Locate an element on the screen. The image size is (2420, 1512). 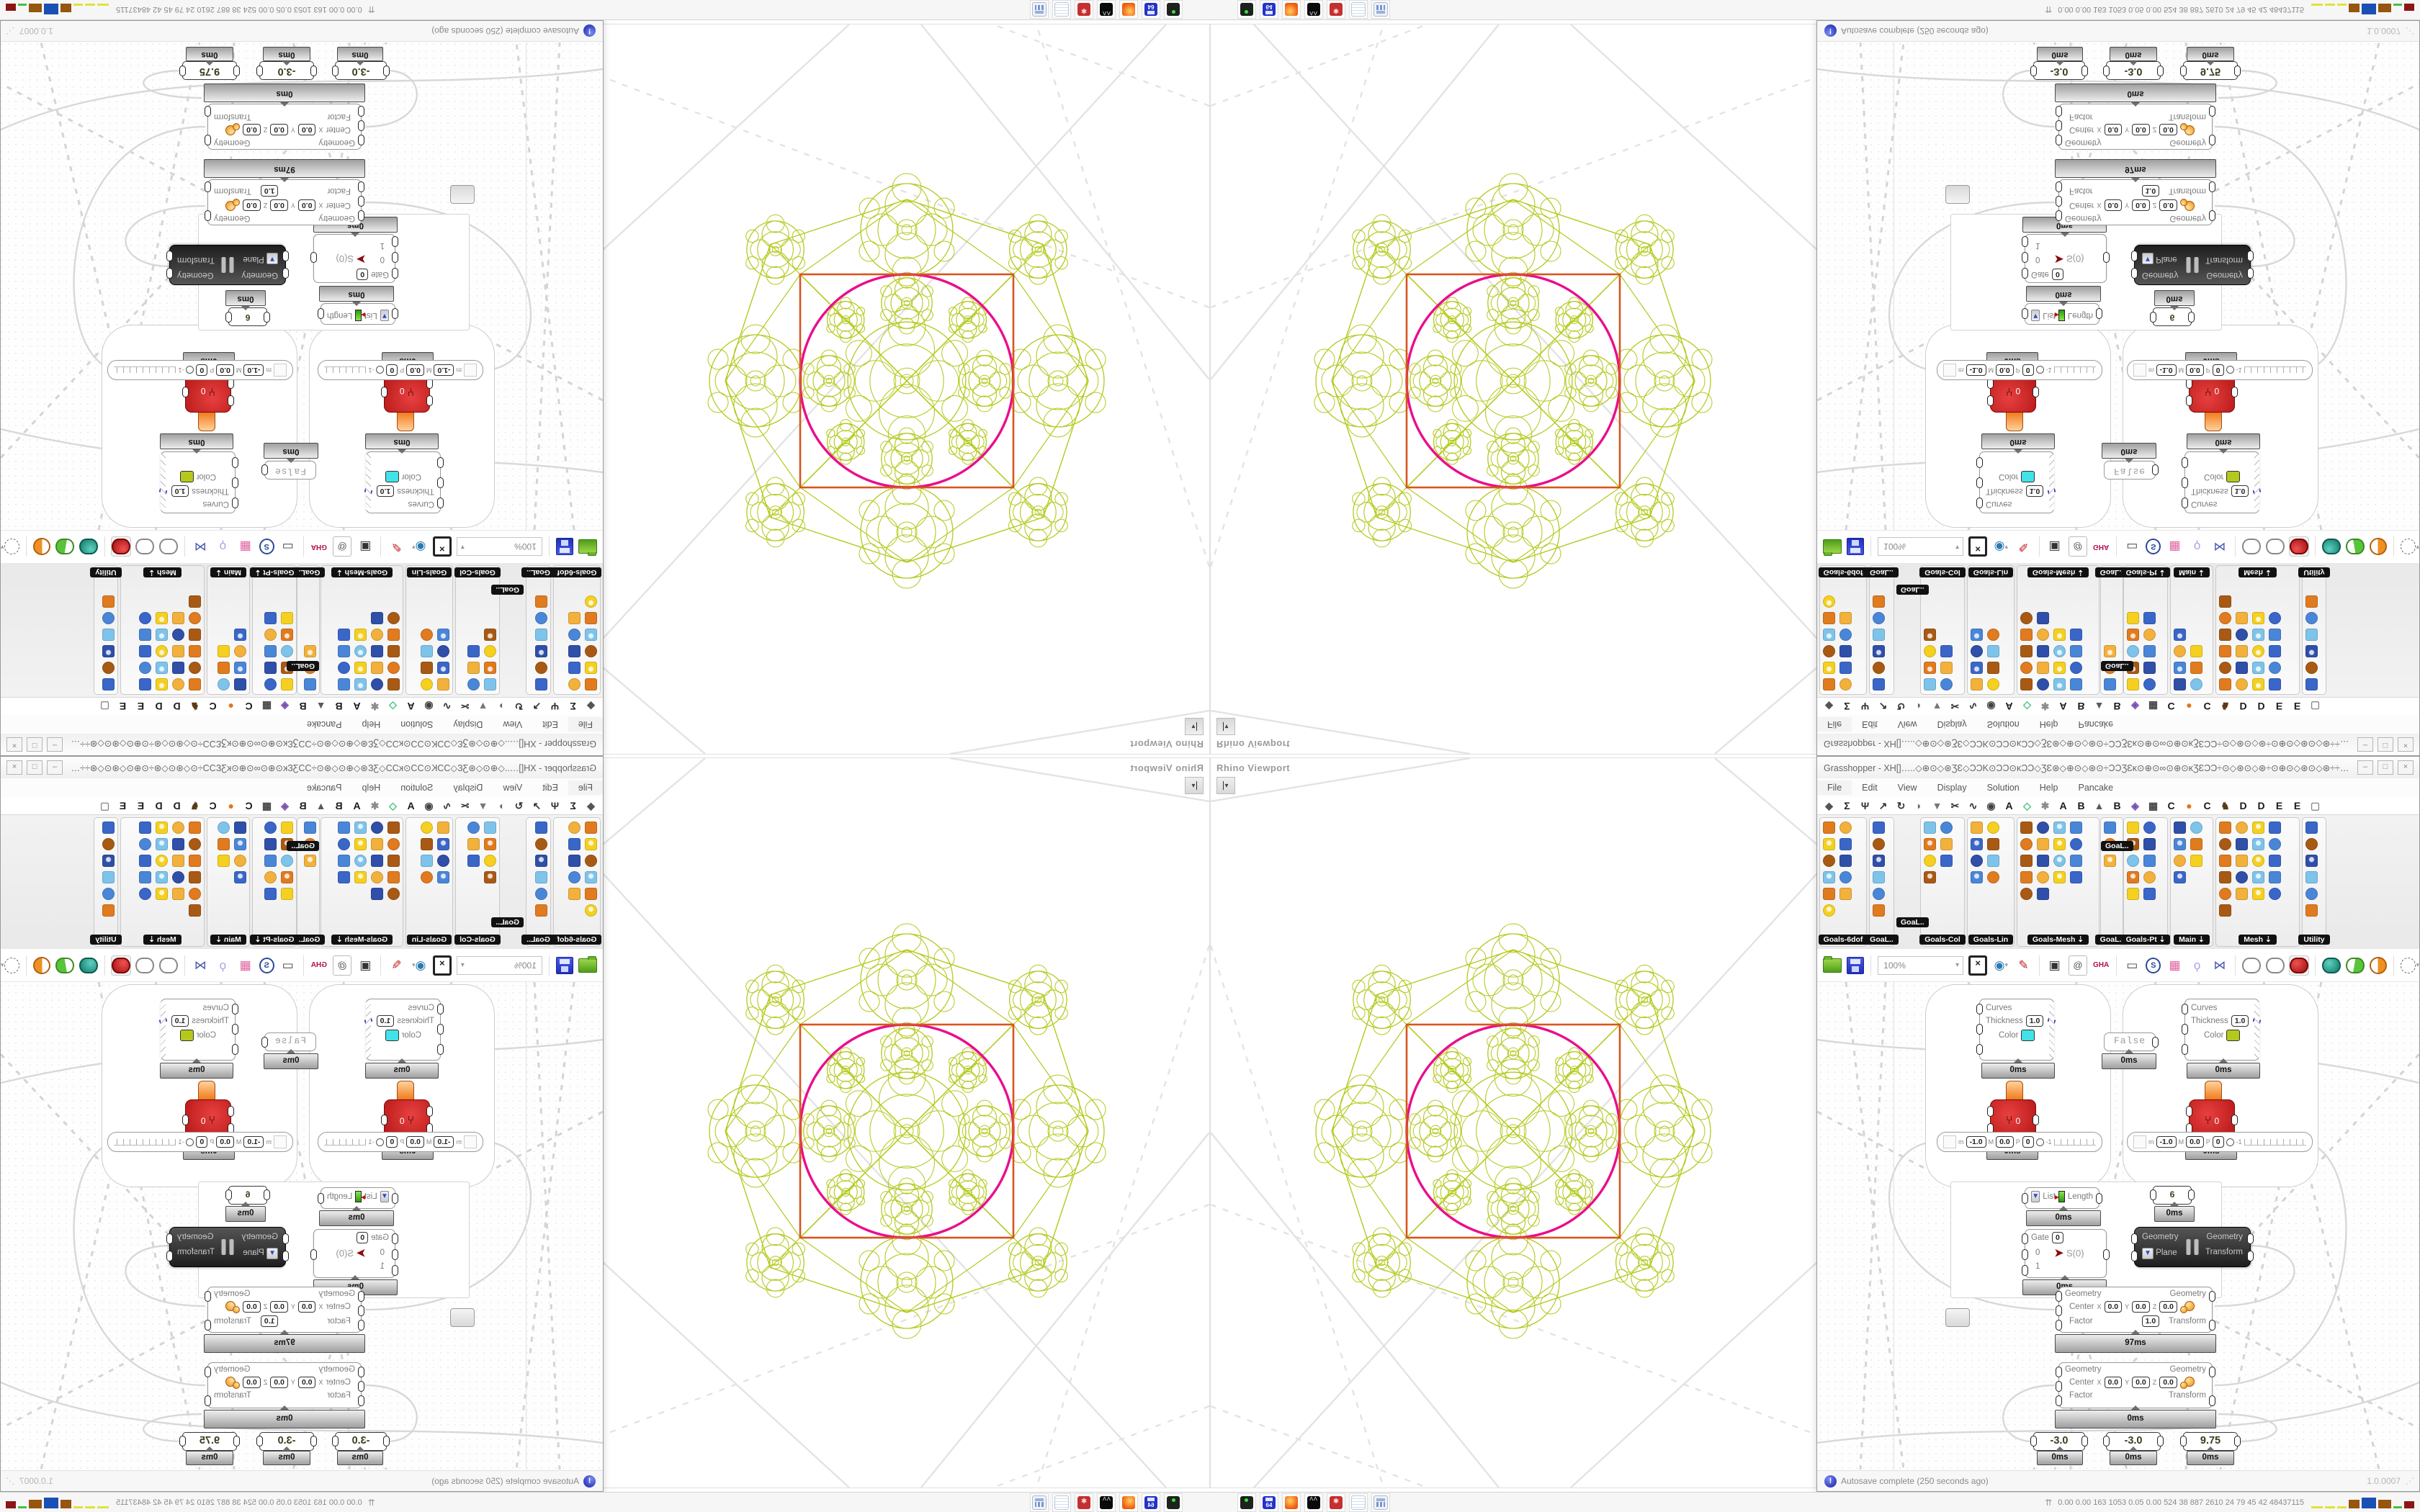
viewport-dropdown: ▾ is located at coordinates (1194, 726).